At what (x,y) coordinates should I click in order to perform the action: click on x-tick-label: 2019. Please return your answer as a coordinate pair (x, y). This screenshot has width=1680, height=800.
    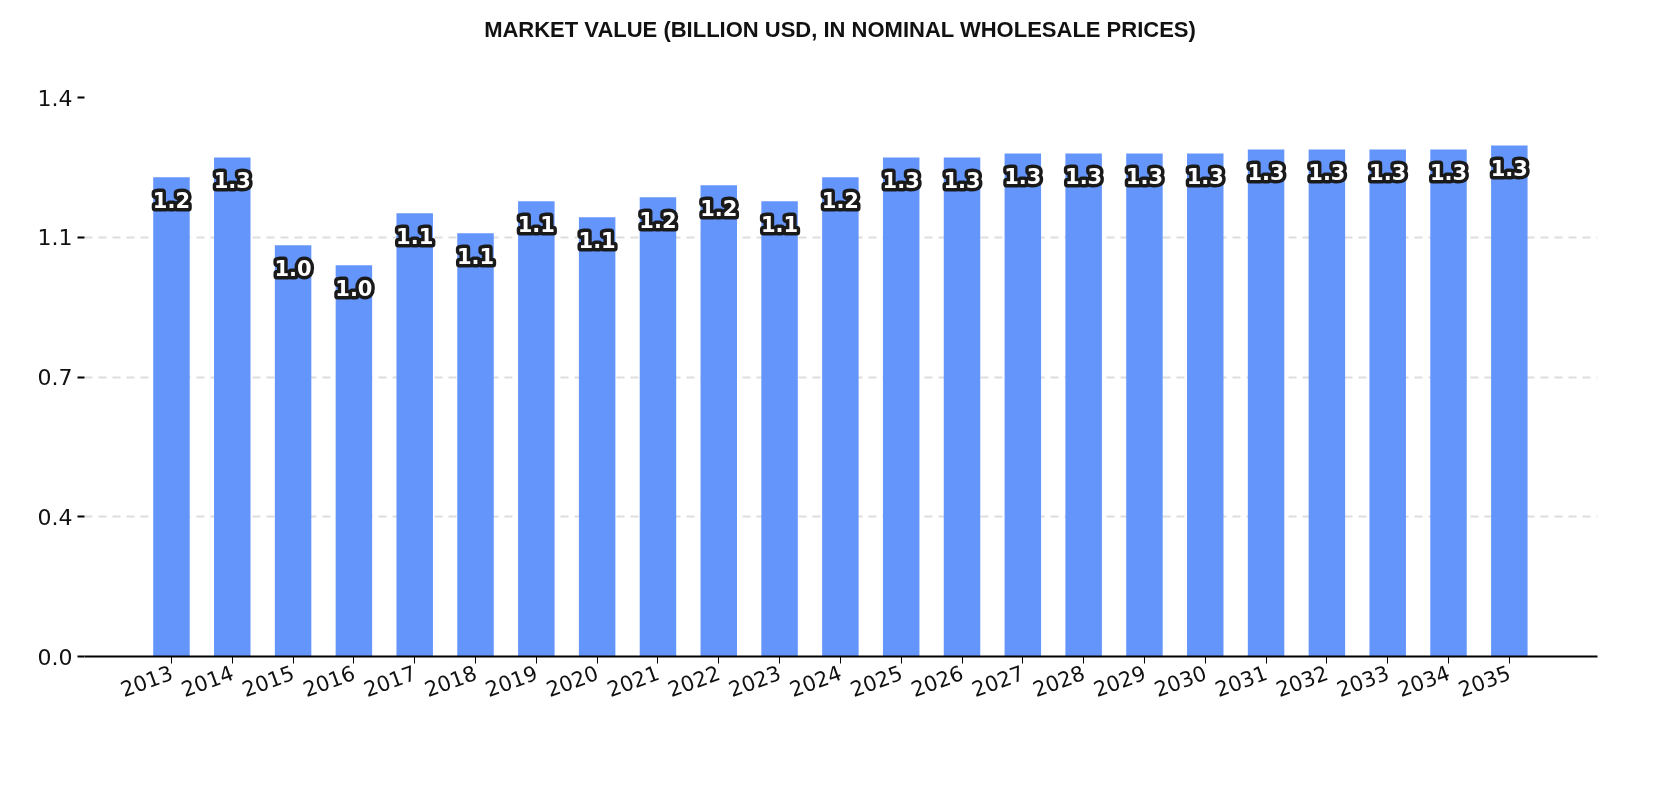
    Looking at the image, I should click on (511, 682).